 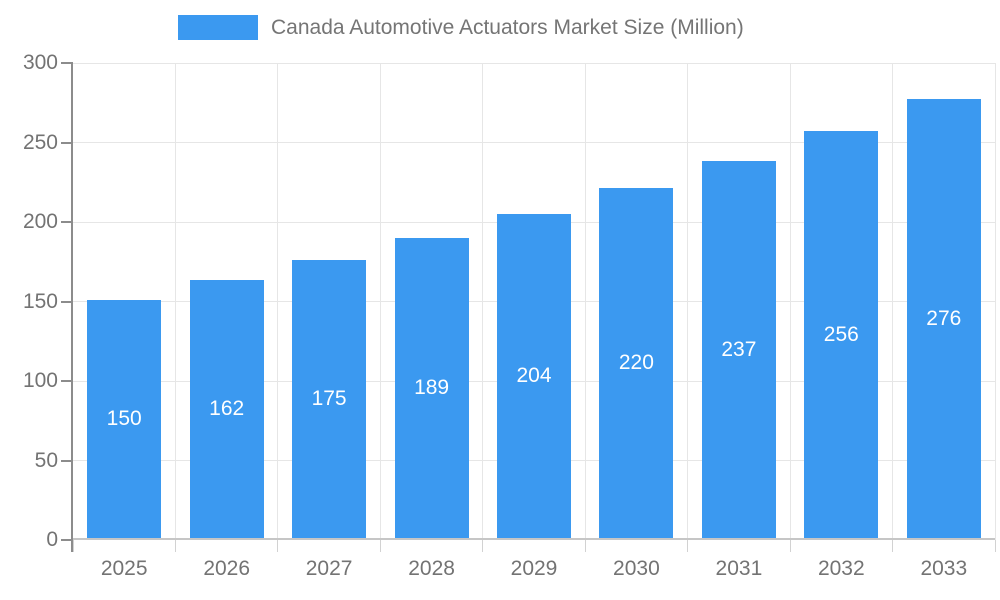 What do you see at coordinates (52, 539) in the screenshot?
I see `y-axis-label-0: 0` at bounding box center [52, 539].